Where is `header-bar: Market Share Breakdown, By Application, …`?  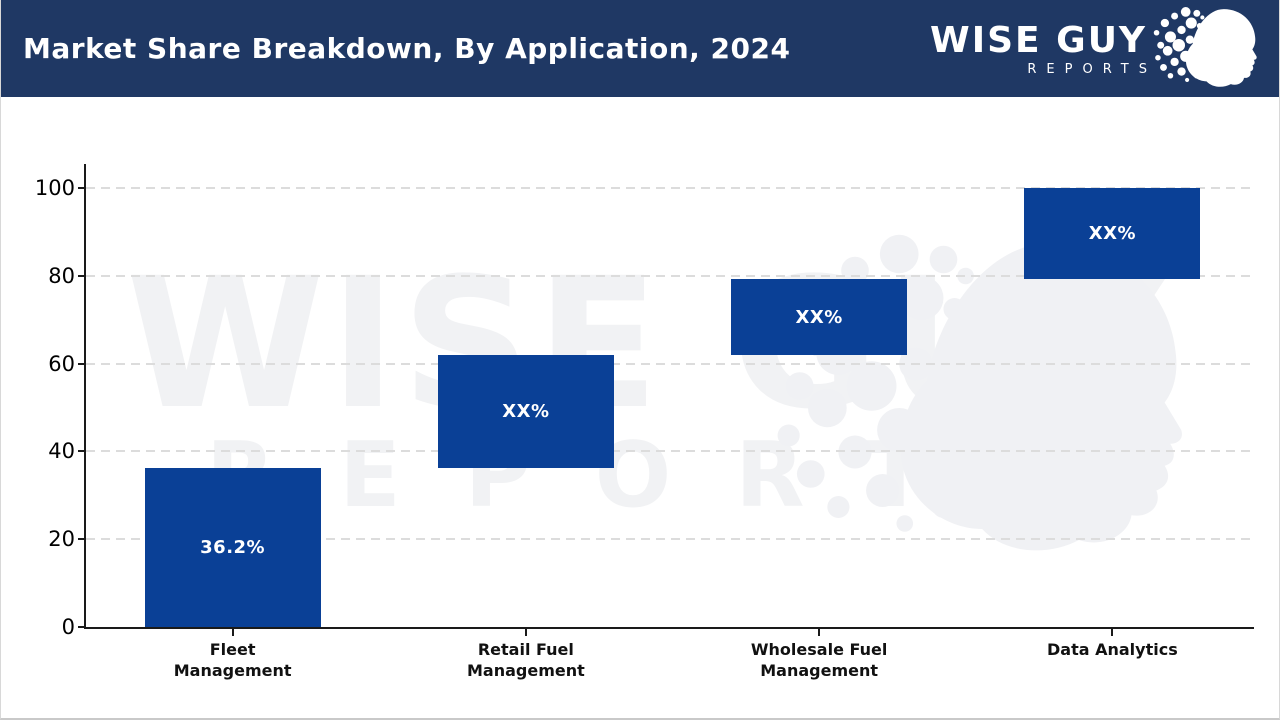 header-bar: Market Share Breakdown, By Application, … is located at coordinates (640, 48).